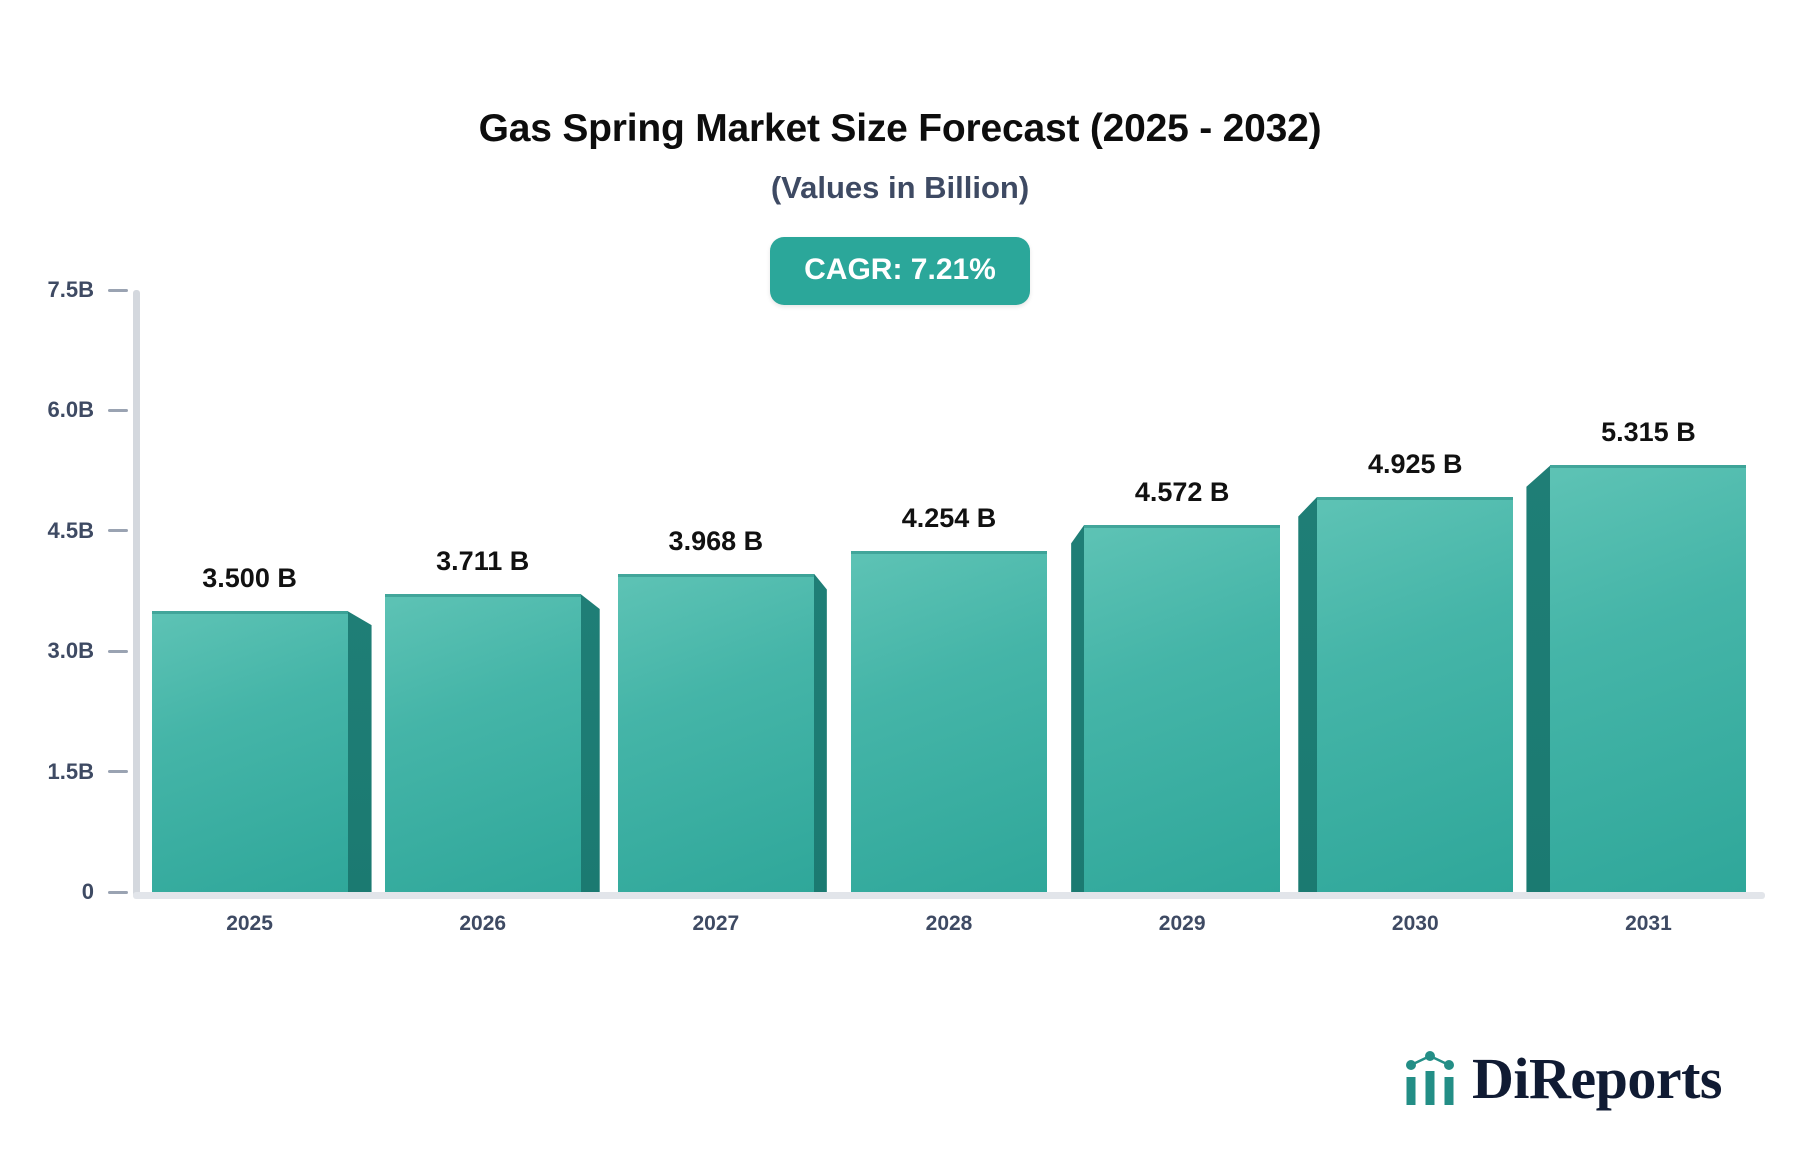 Image resolution: width=1800 pixels, height=1156 pixels. I want to click on y-axis-tick: 6.0B, so click(64, 410).